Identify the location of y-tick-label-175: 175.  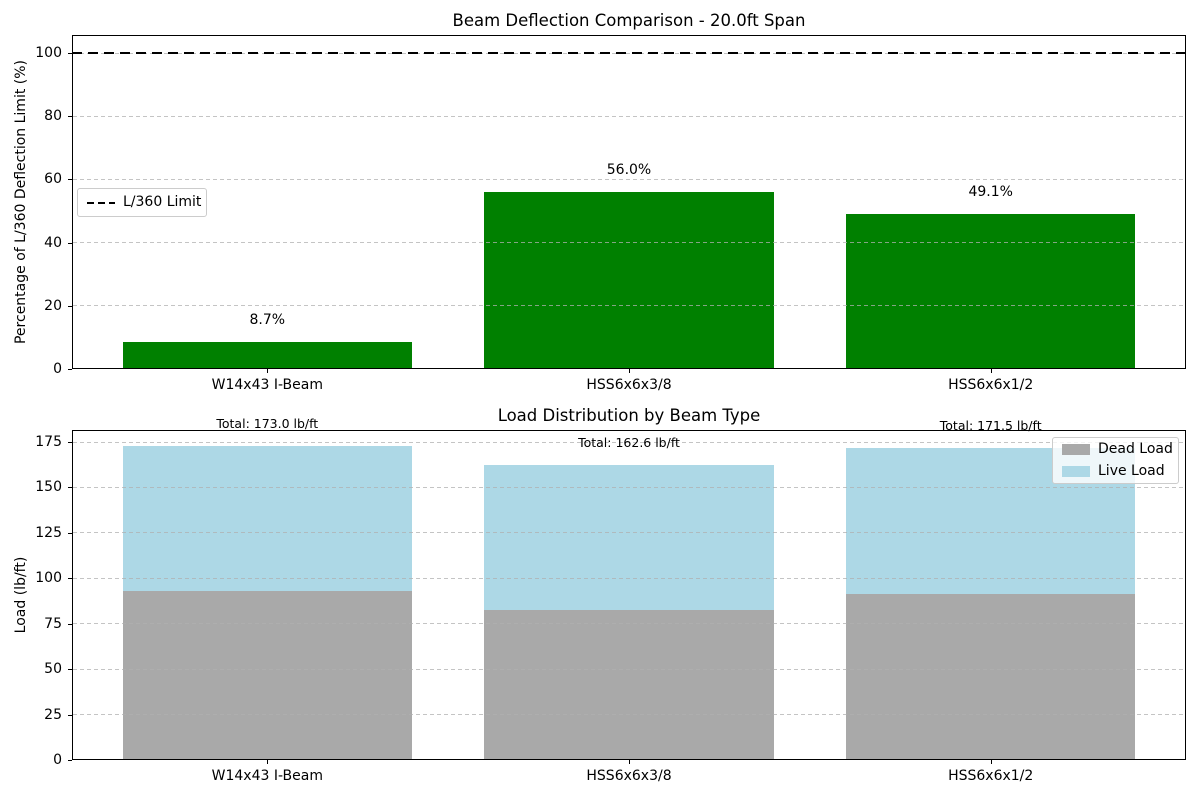
(48, 442).